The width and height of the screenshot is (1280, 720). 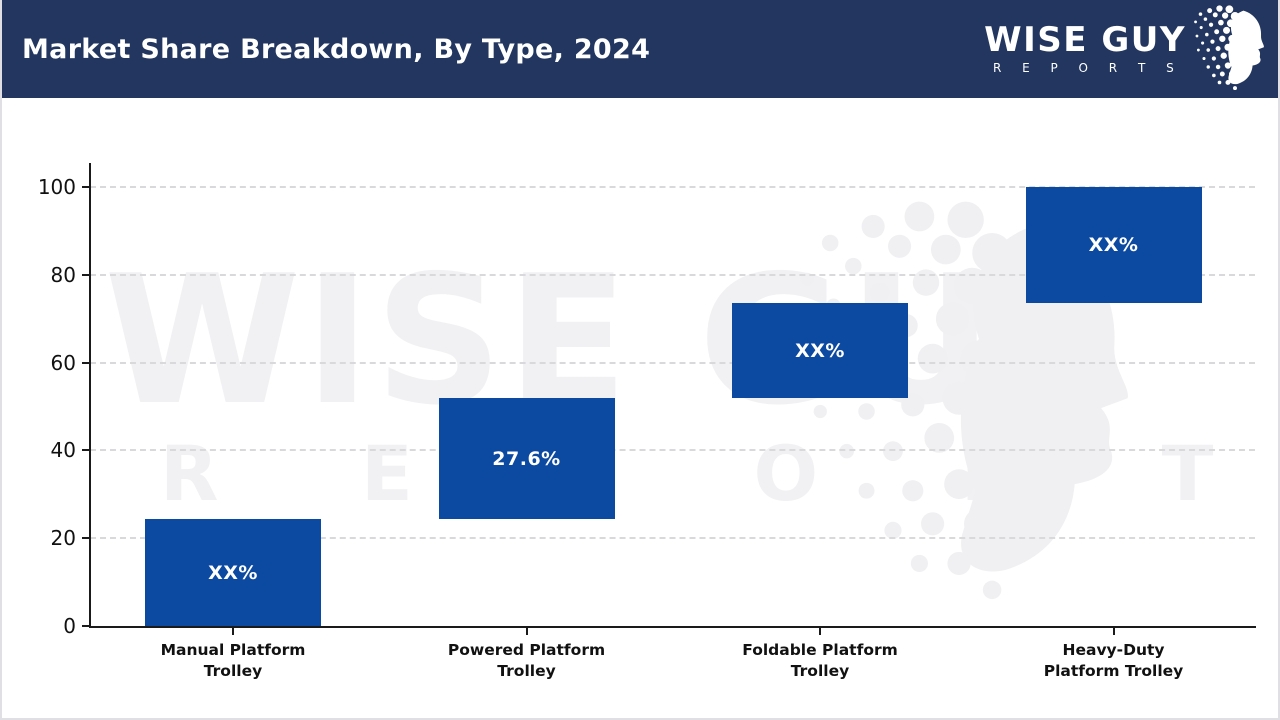 What do you see at coordinates (56, 187) in the screenshot?
I see `y-tick-label: 100` at bounding box center [56, 187].